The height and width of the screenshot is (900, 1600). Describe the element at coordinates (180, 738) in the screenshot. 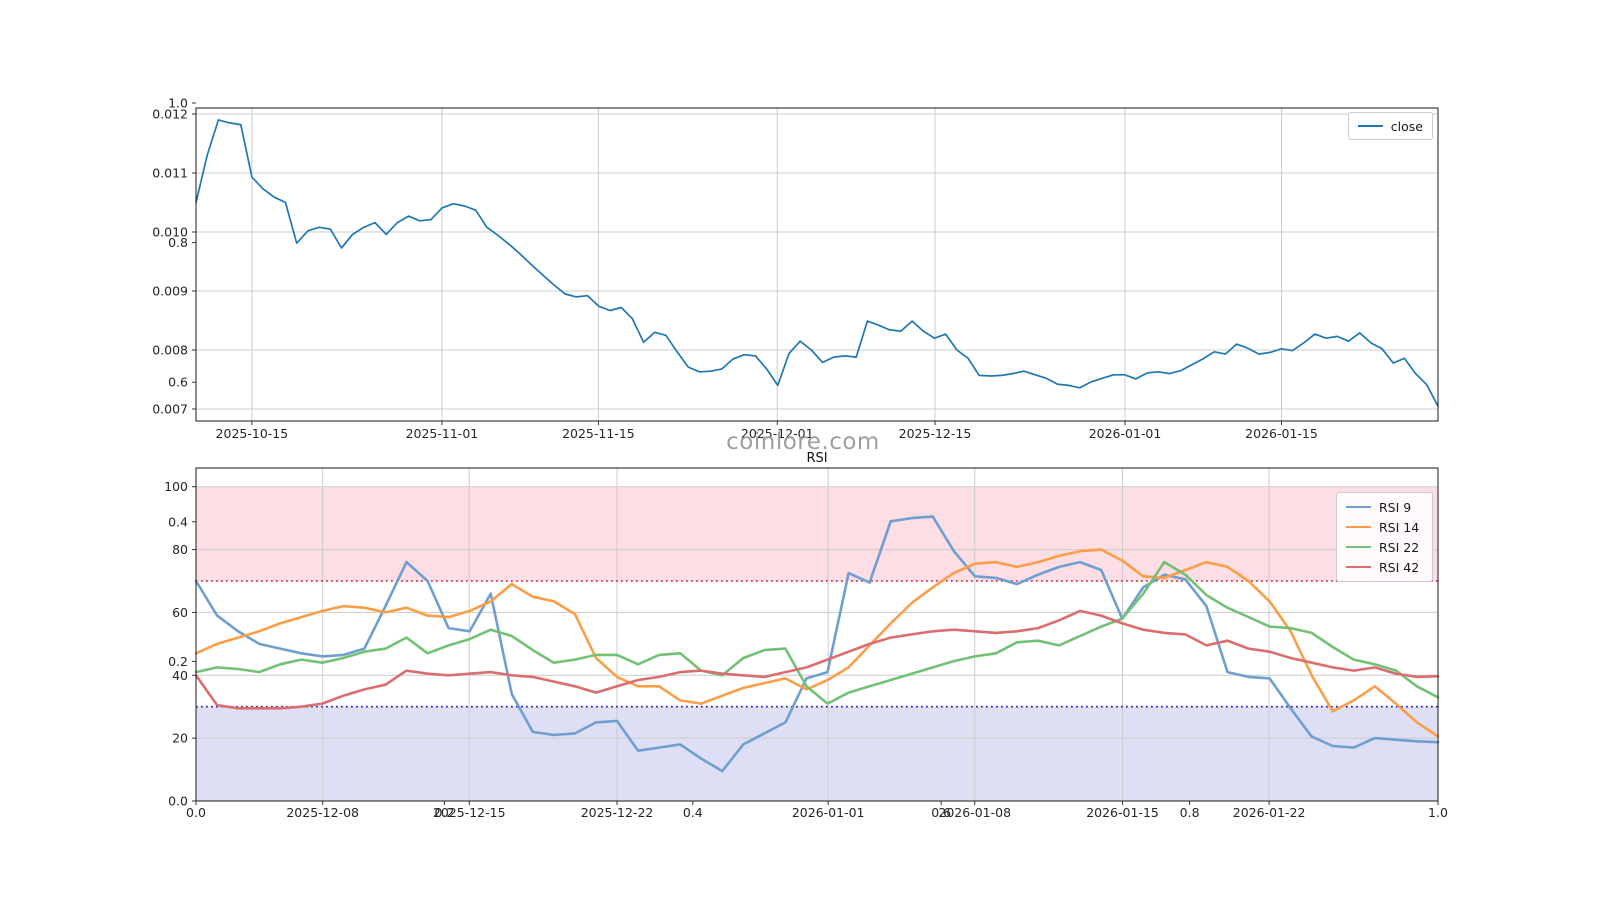

I see `y-tick-label: 20` at that location.